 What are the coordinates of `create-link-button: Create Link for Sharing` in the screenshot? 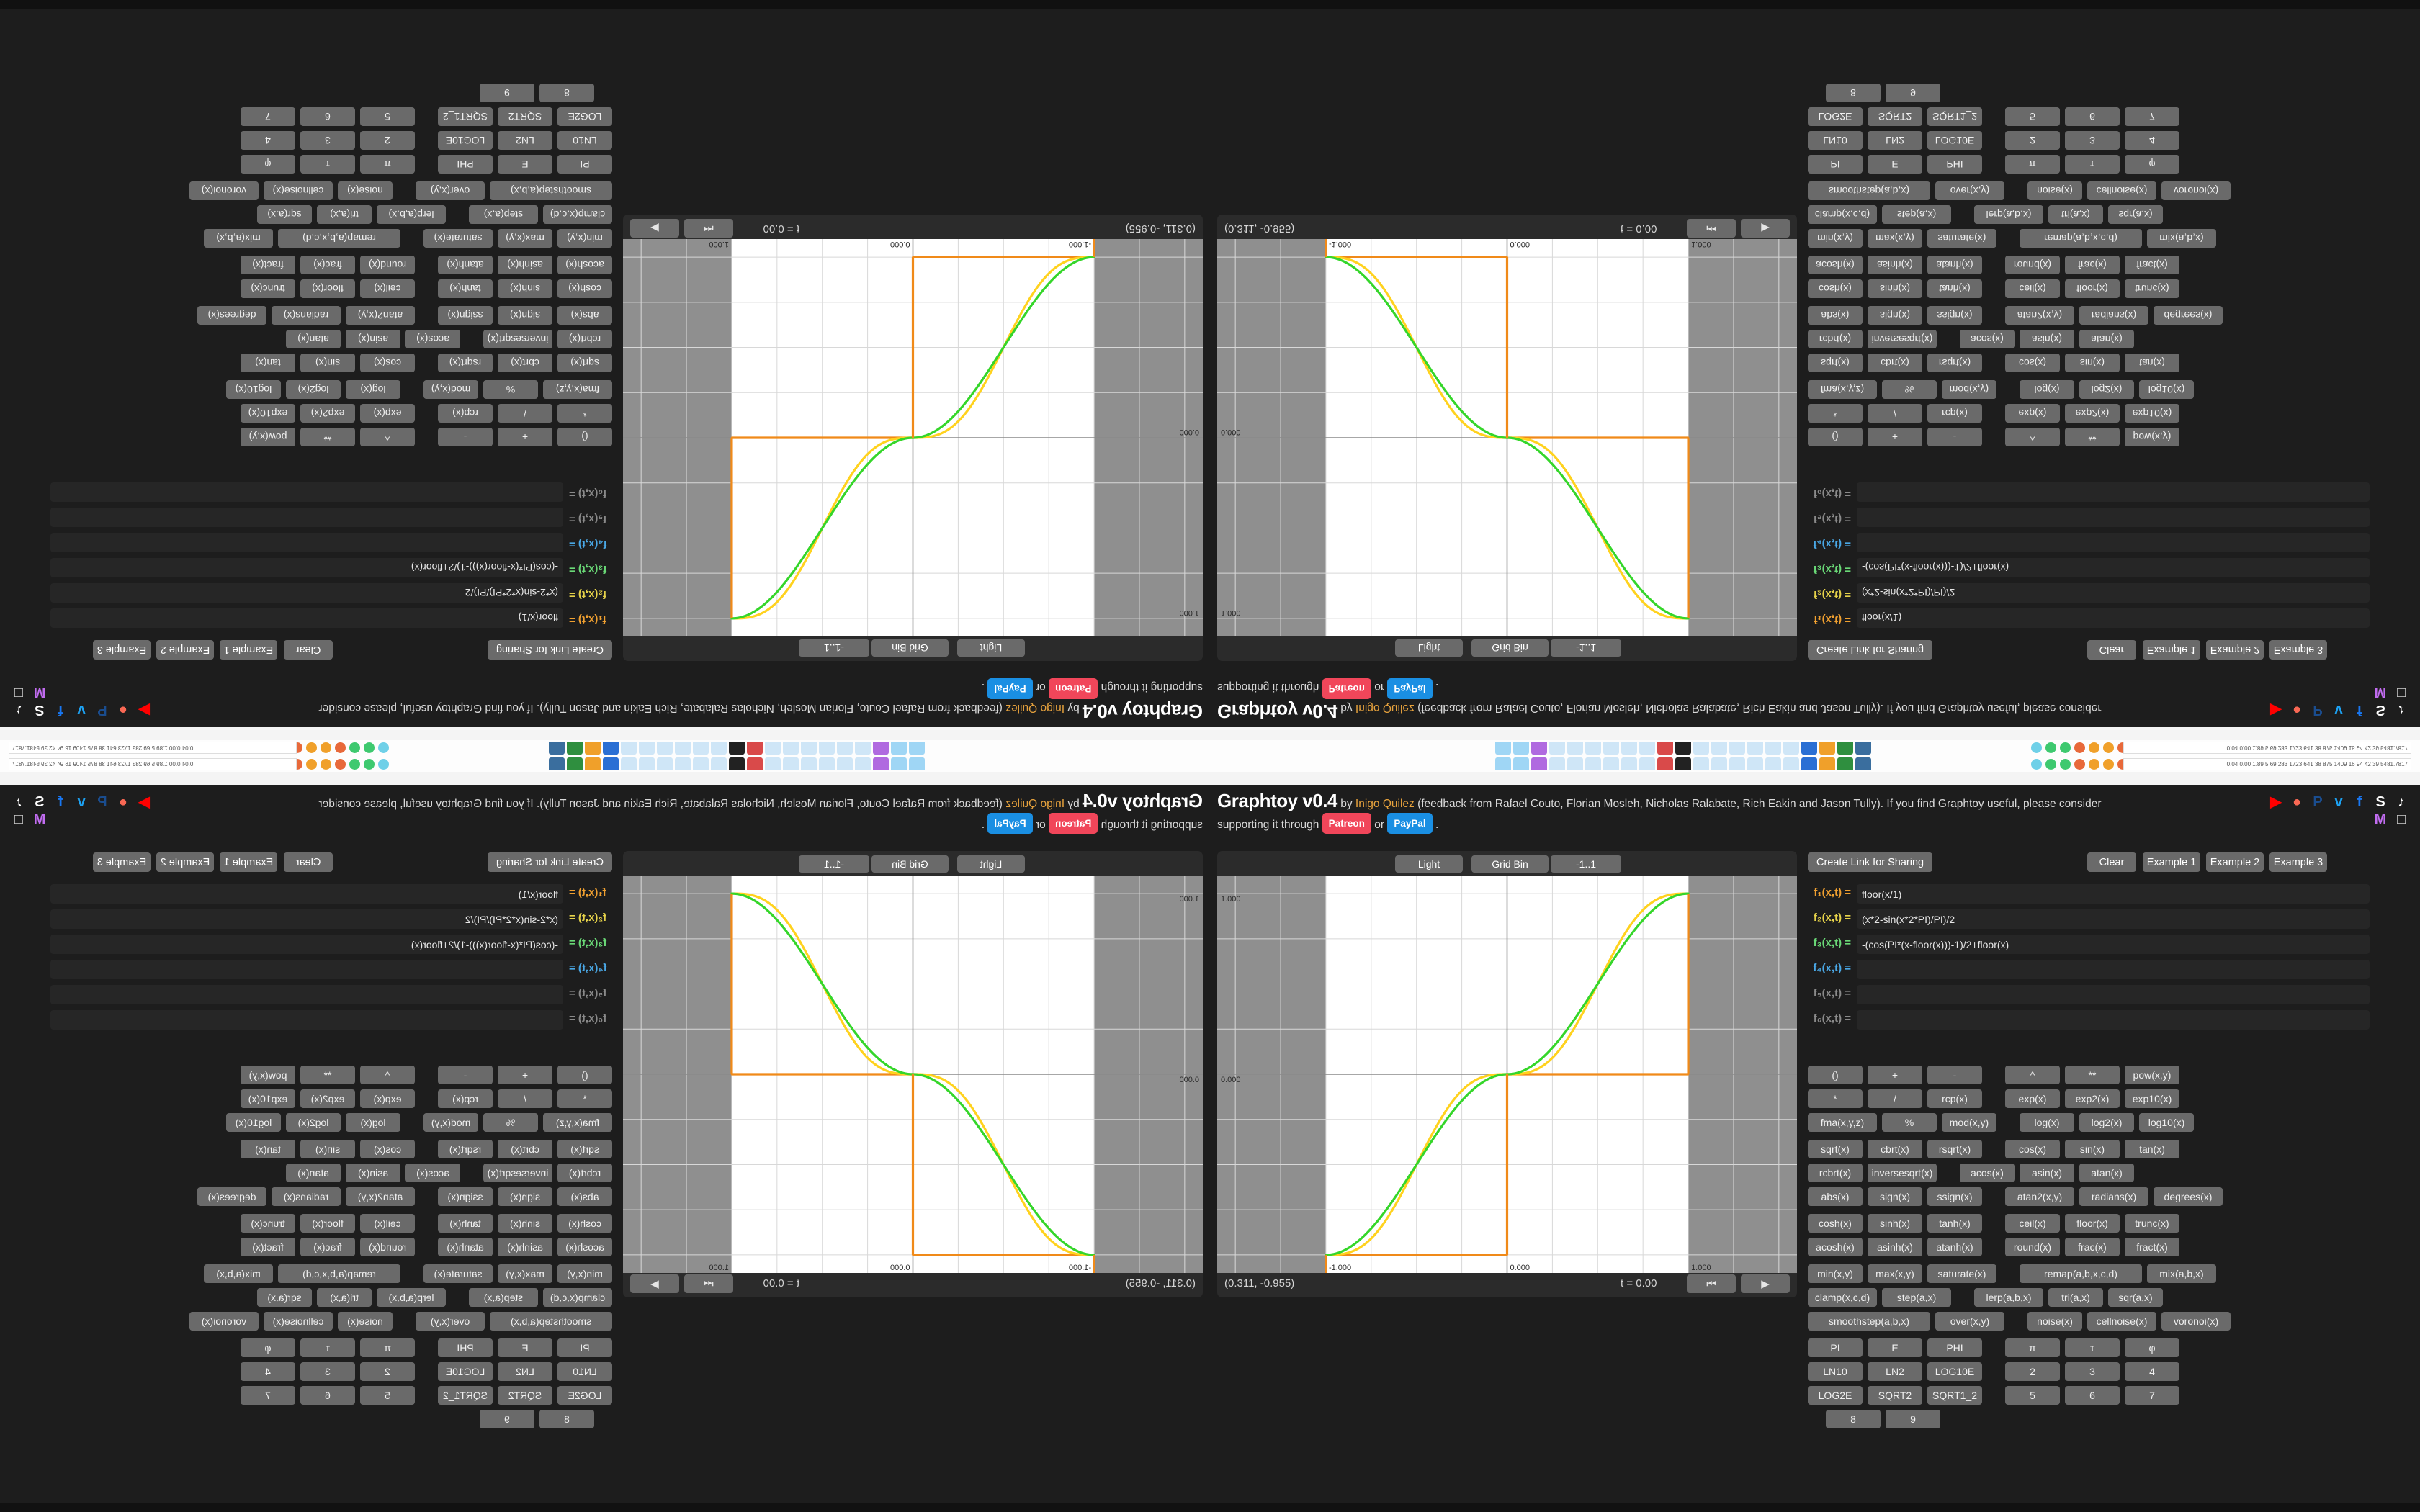 It's located at (549, 650).